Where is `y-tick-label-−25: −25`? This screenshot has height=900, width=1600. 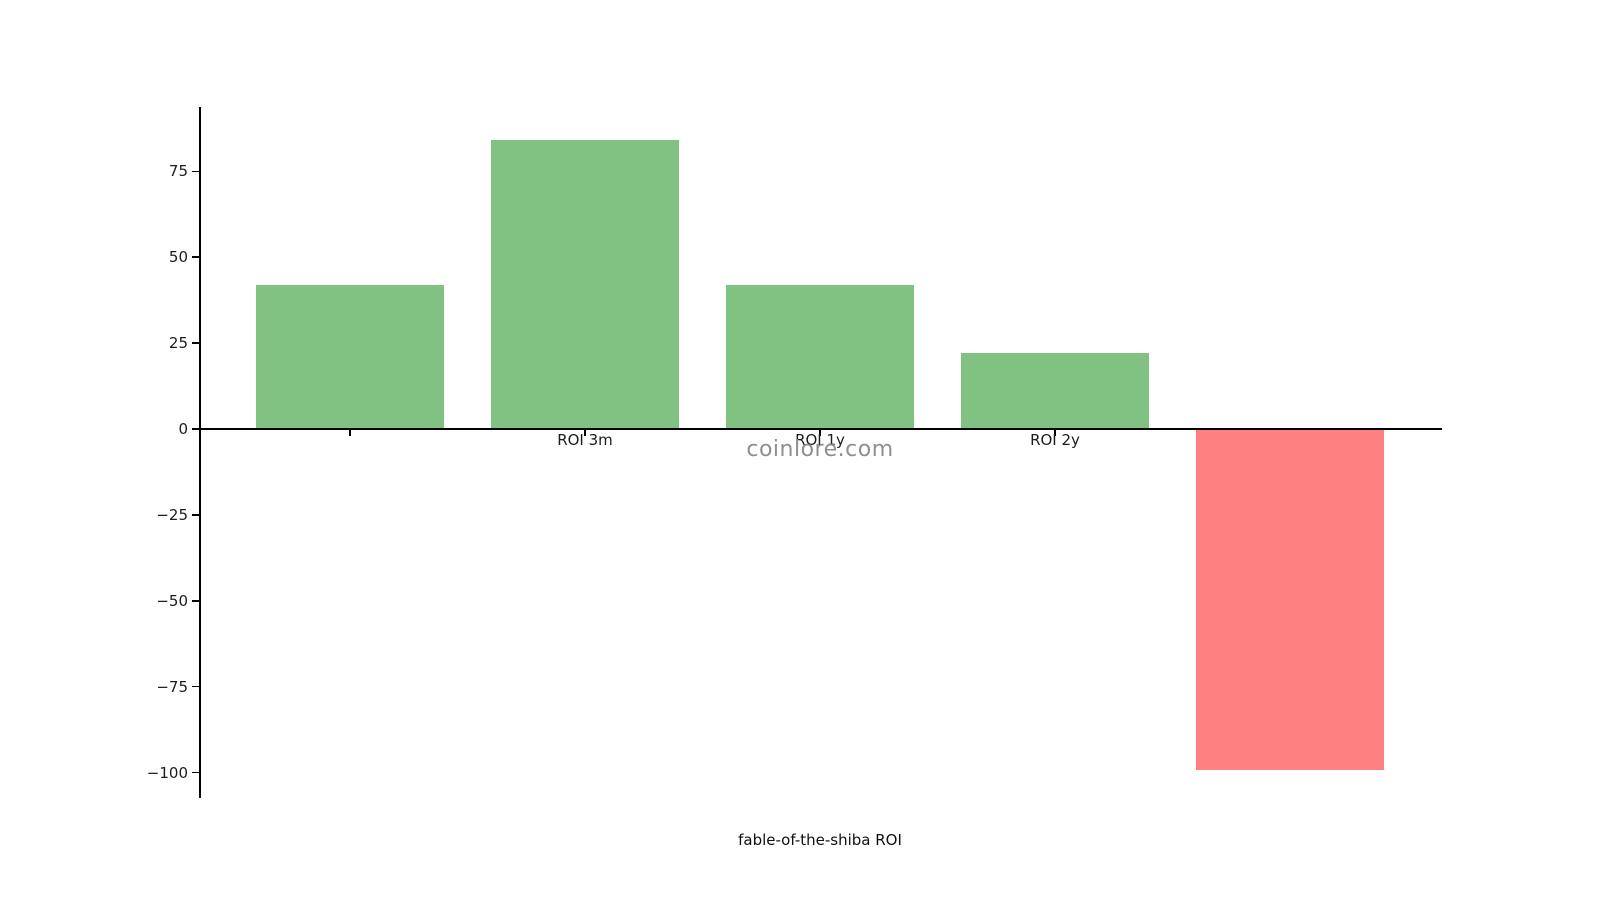
y-tick-label-−25: −25 is located at coordinates (172, 514).